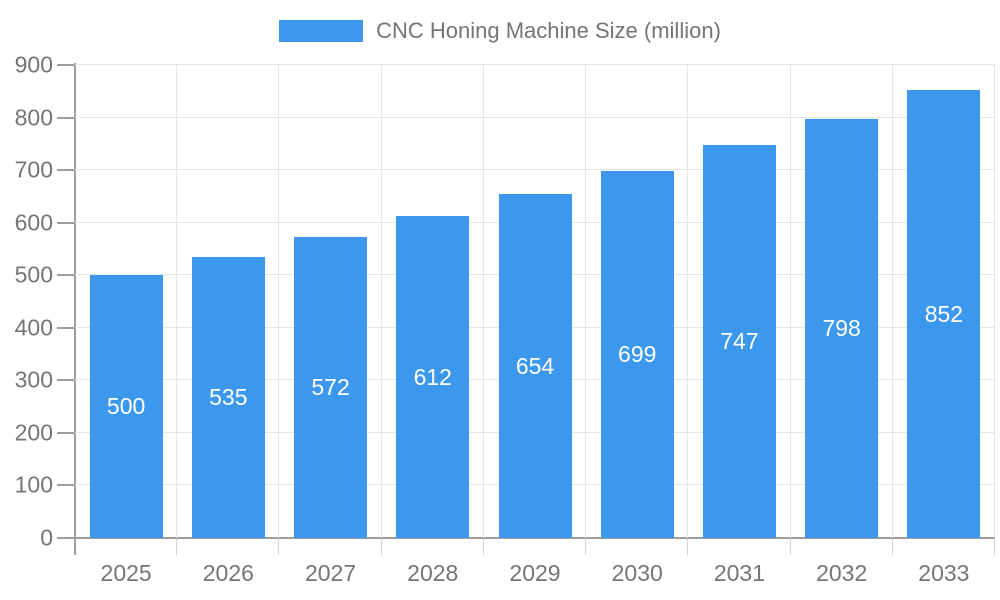  I want to click on bar-2029: 654, so click(535, 366).